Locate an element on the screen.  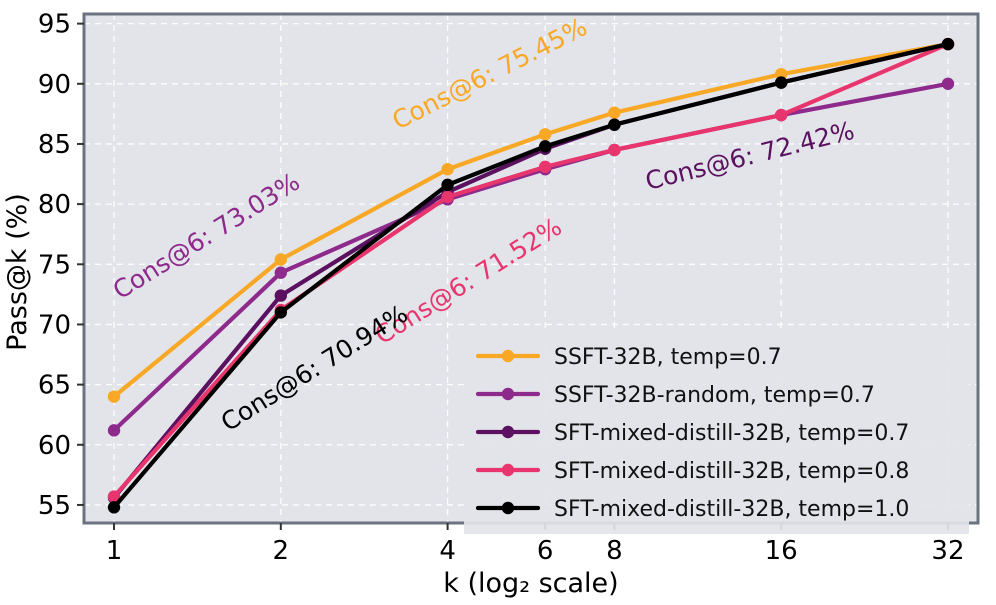
x-tick-label: 2 is located at coordinates (281, 551).